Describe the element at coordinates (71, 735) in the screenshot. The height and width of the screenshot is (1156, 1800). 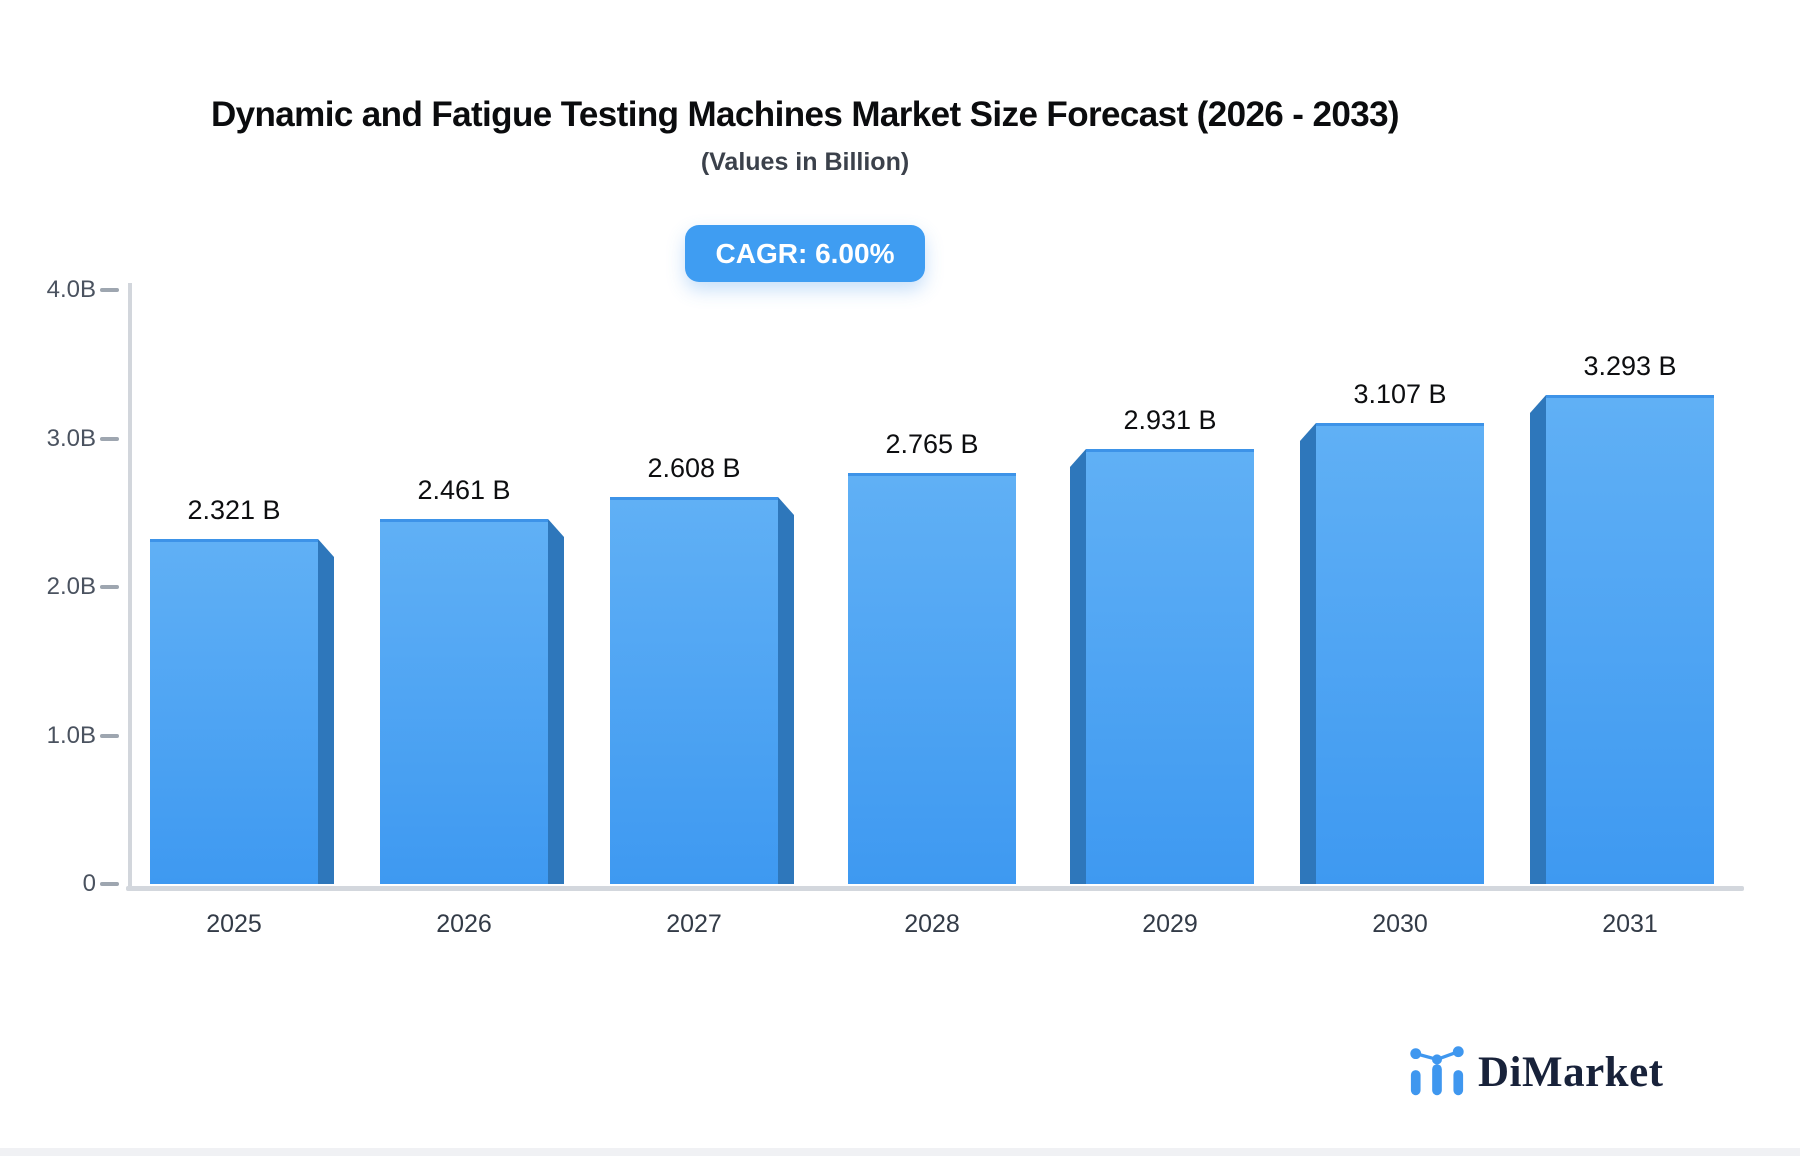
I see `y-tick-label: 1.0B` at that location.